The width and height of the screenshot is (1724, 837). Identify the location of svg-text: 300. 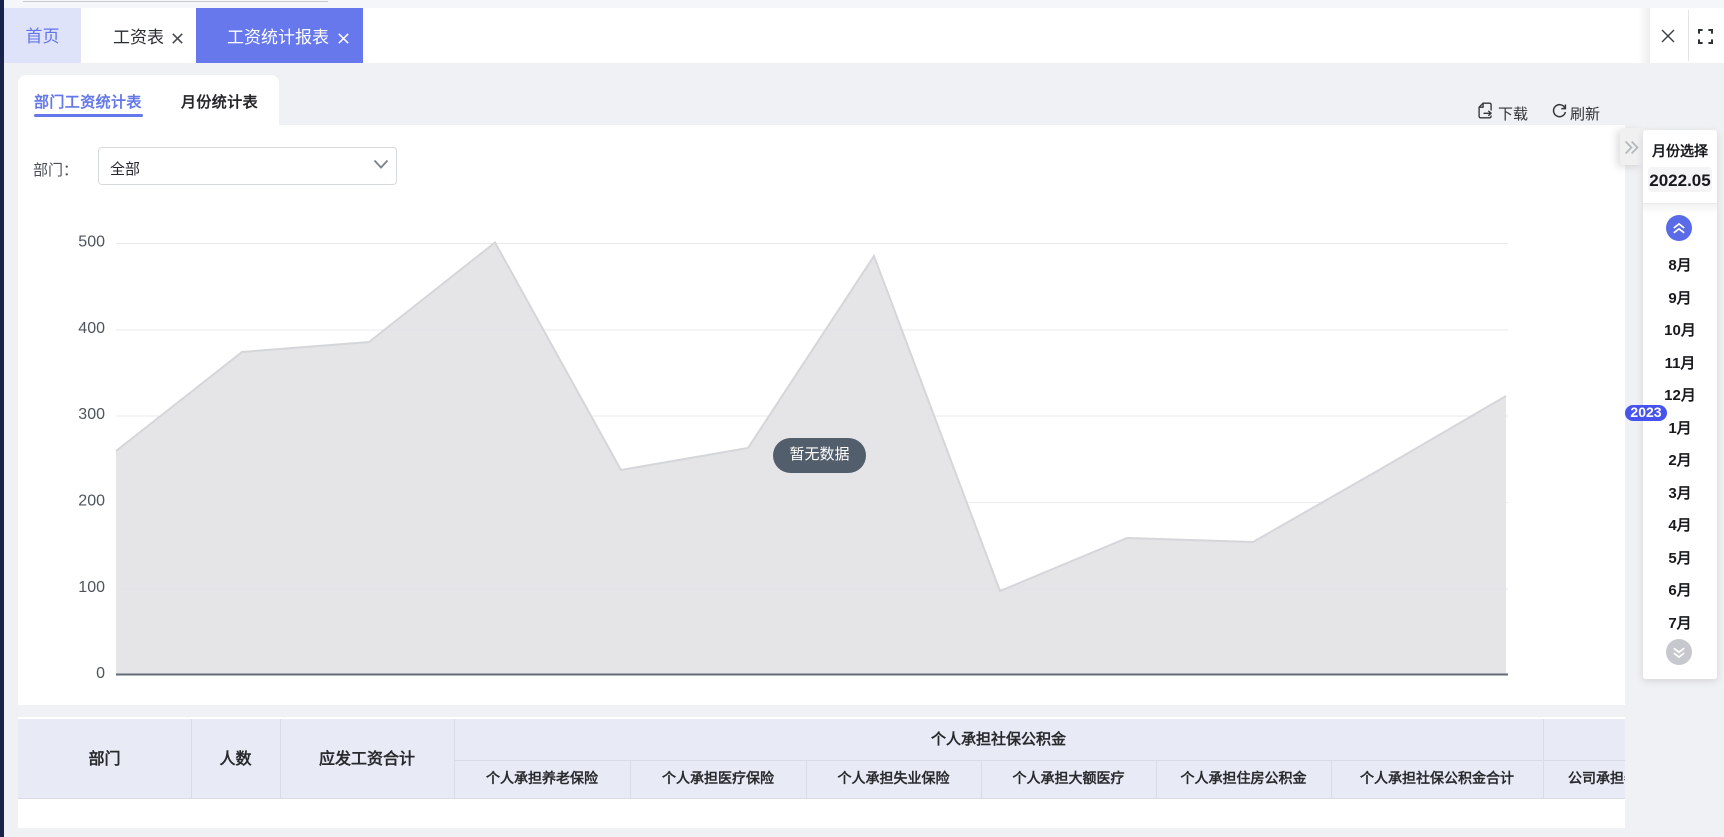
(91, 414).